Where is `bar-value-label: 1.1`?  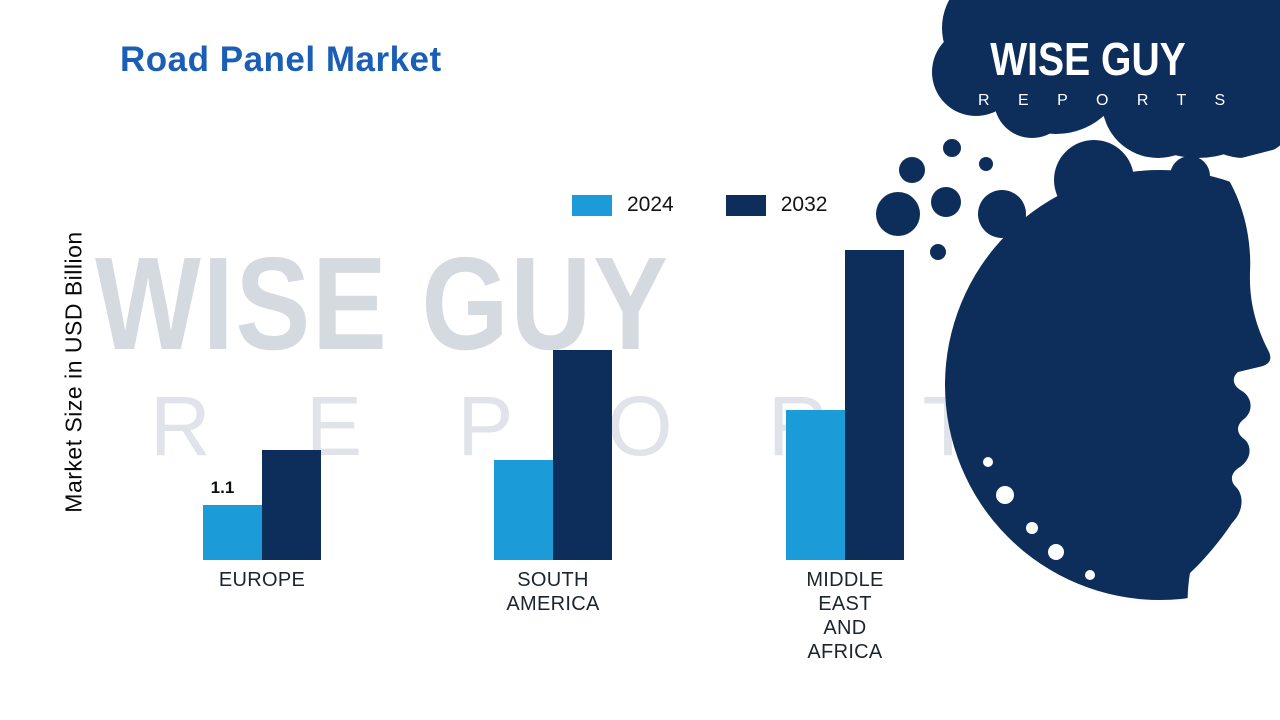
bar-value-label: 1.1 is located at coordinates (222, 487).